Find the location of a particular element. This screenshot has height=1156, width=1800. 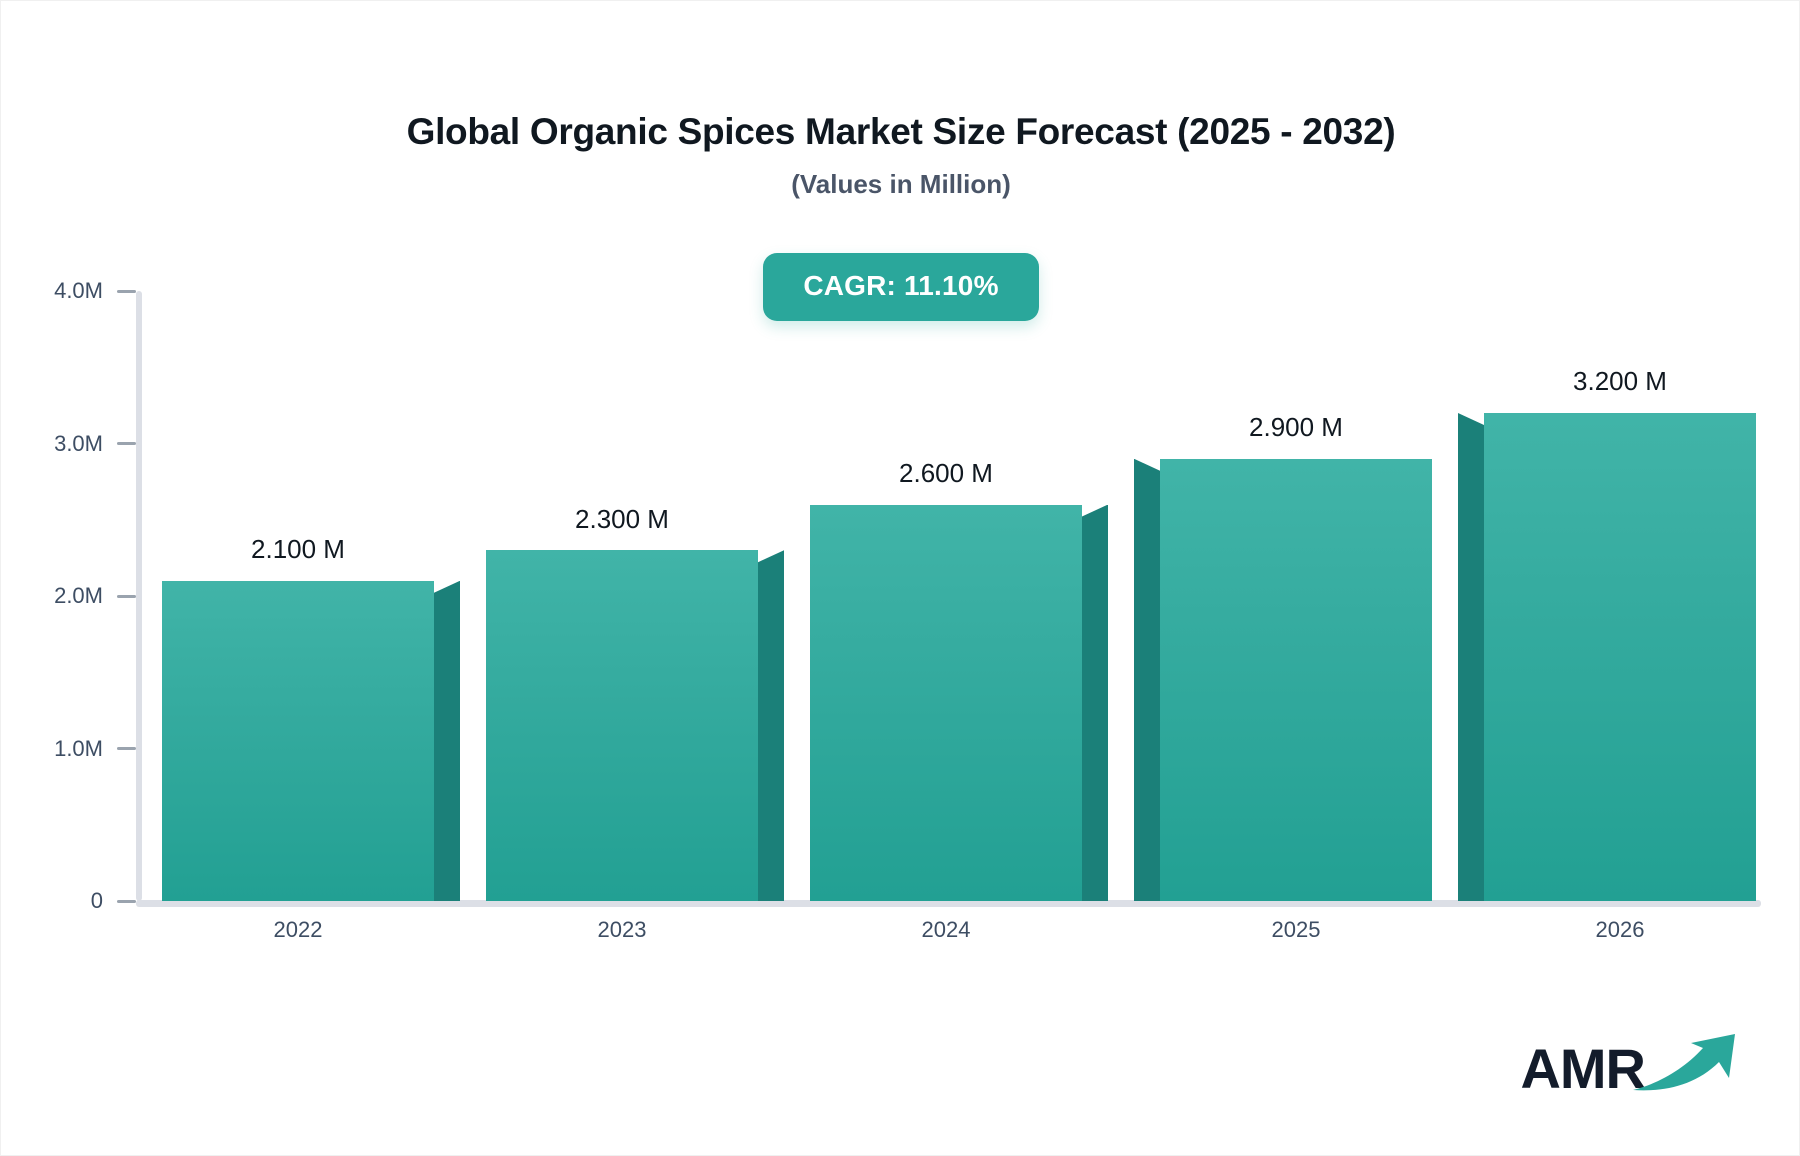

y-tick-label: 1.0M is located at coordinates (78, 748).